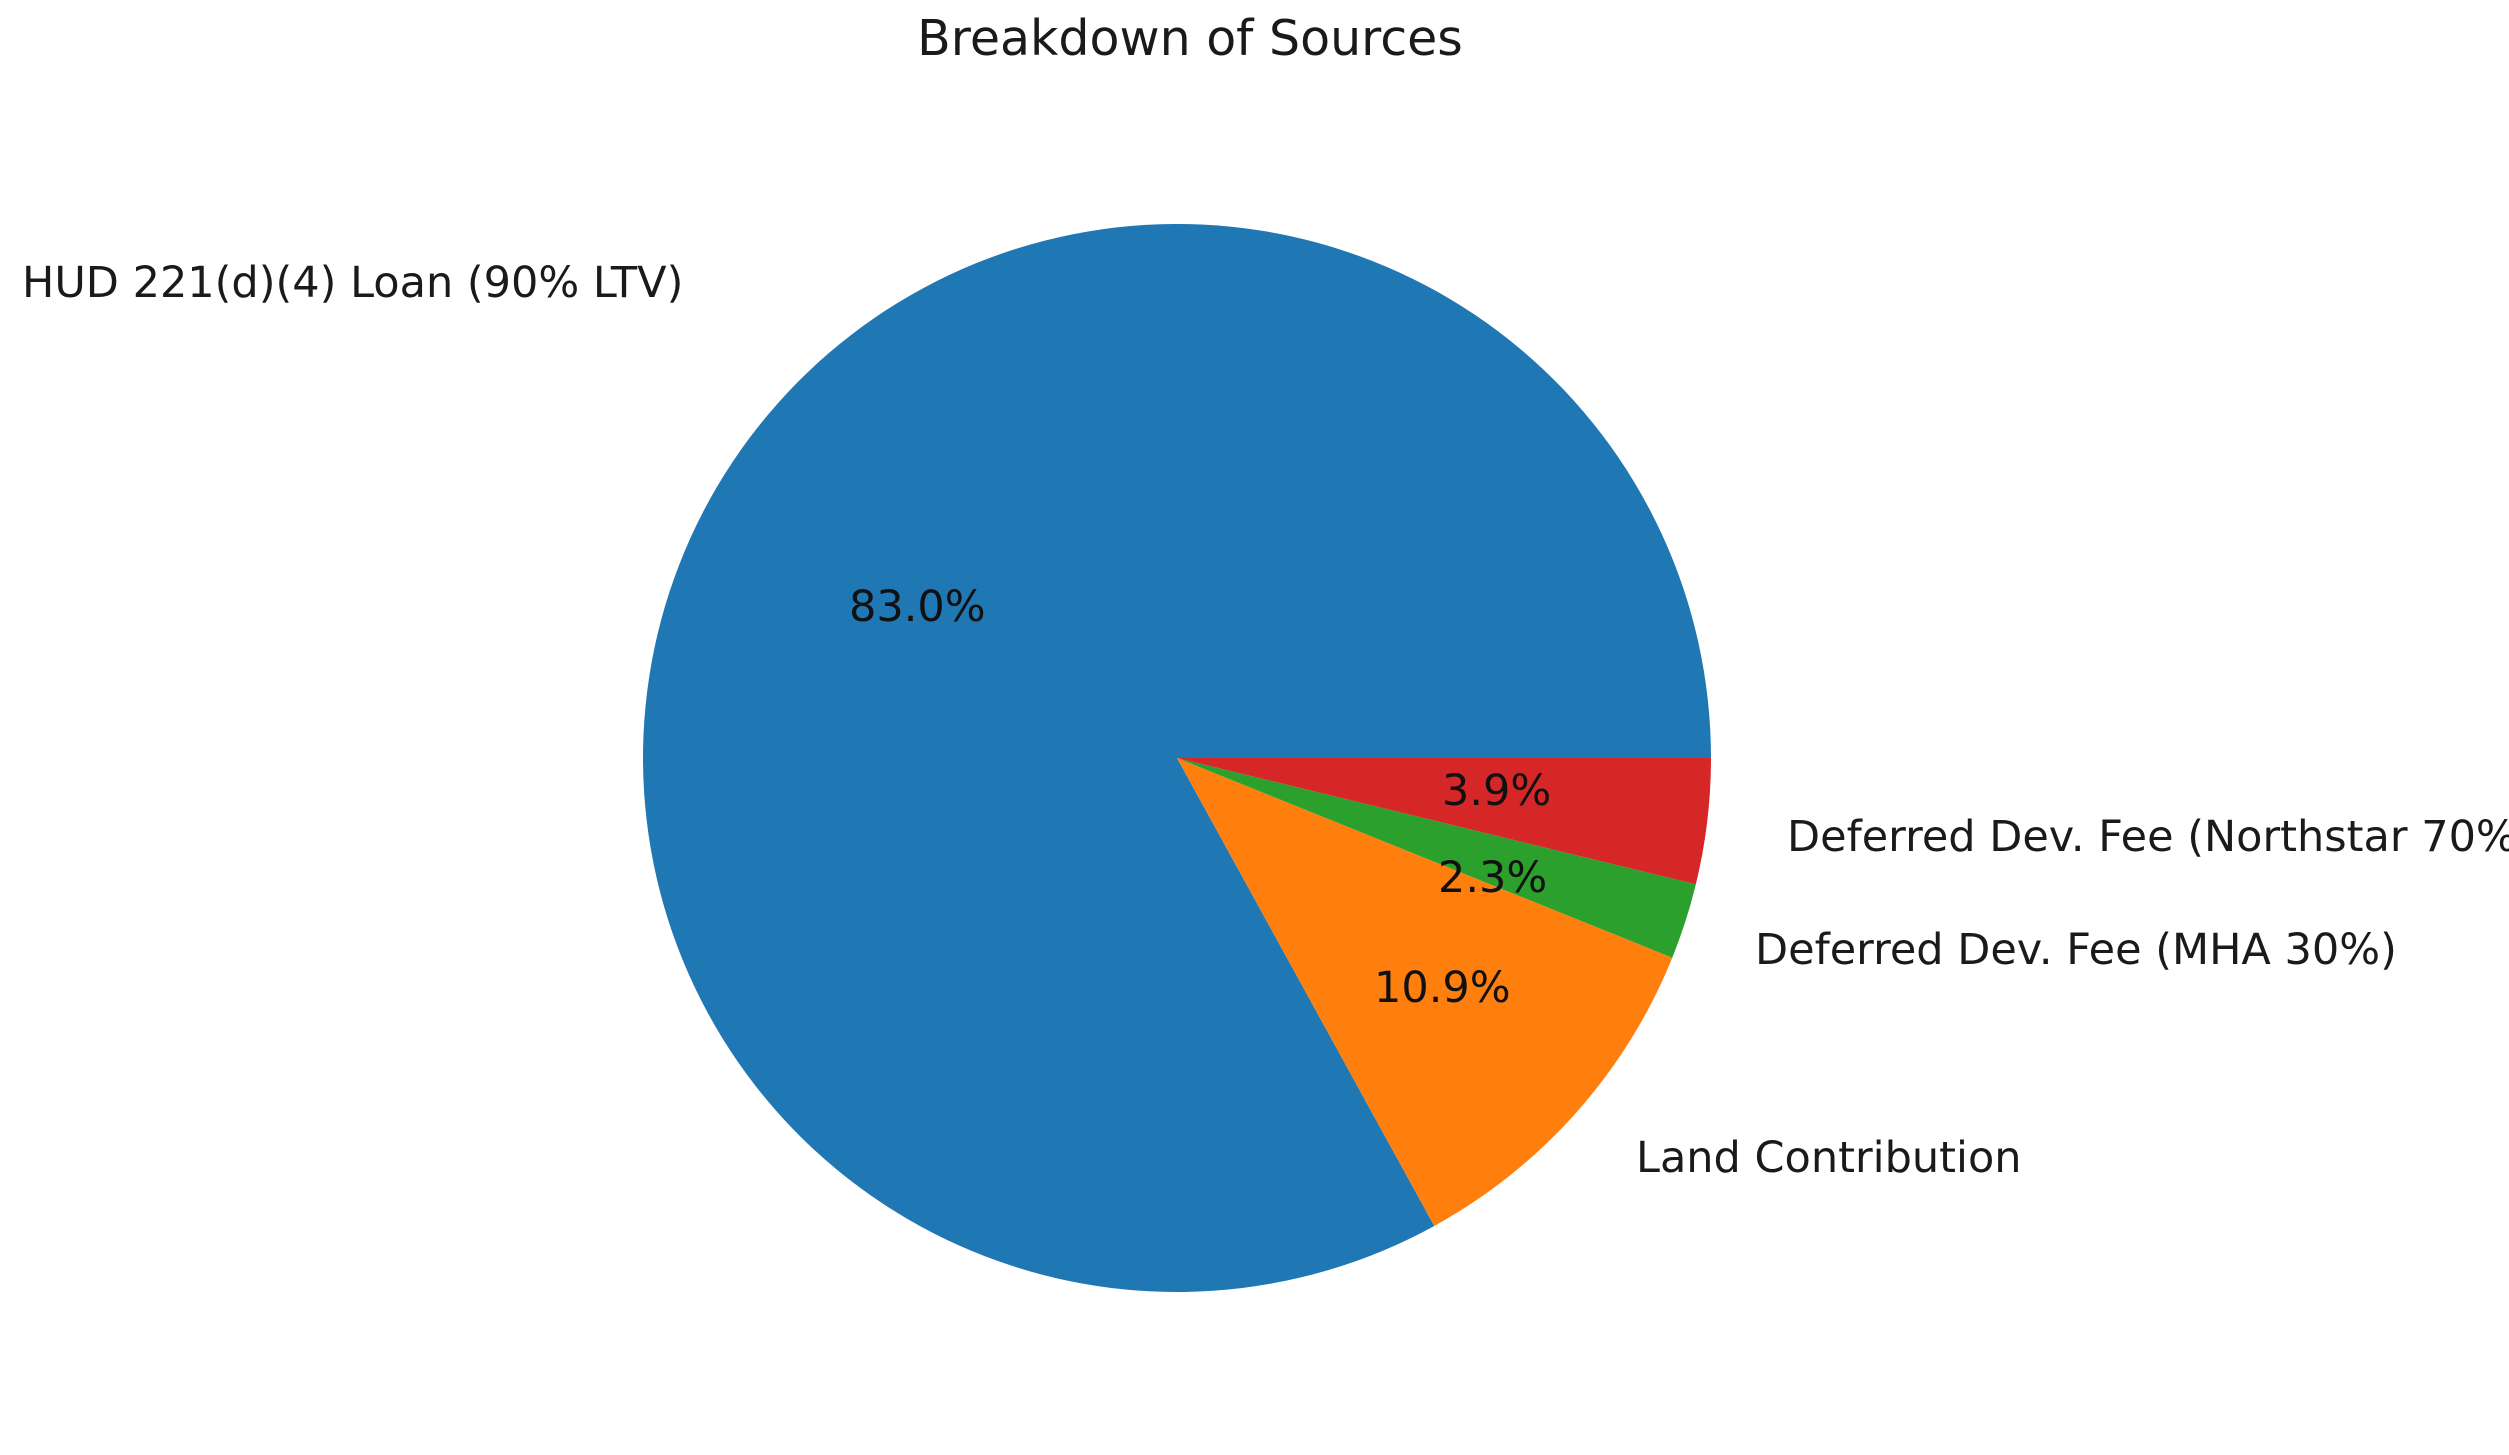 This screenshot has width=2509, height=1455. I want to click on slice-label-deferred-fee-northstar: Deferred Dev. Fee (Northstar 70%), so click(2148, 837).